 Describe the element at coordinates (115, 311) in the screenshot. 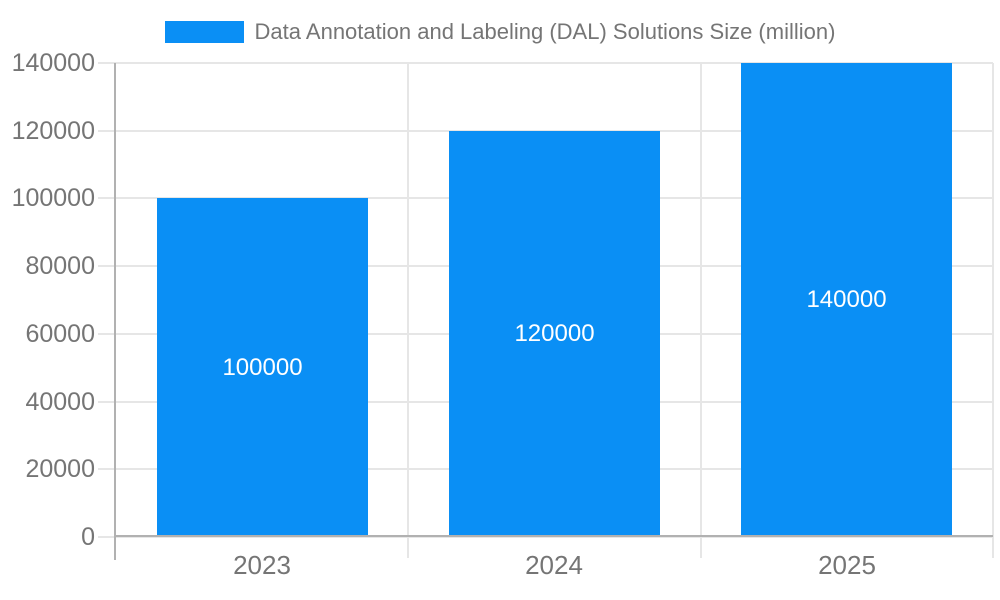

I see `y-axis-line` at that location.